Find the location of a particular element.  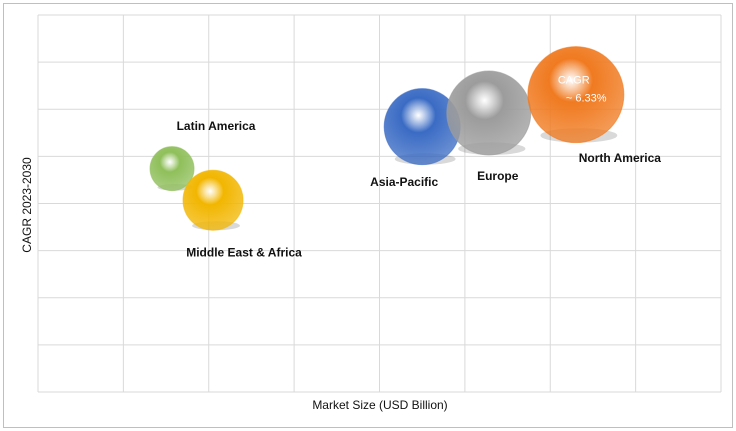

bubble-label: Middle East & Africa is located at coordinates (244, 252).